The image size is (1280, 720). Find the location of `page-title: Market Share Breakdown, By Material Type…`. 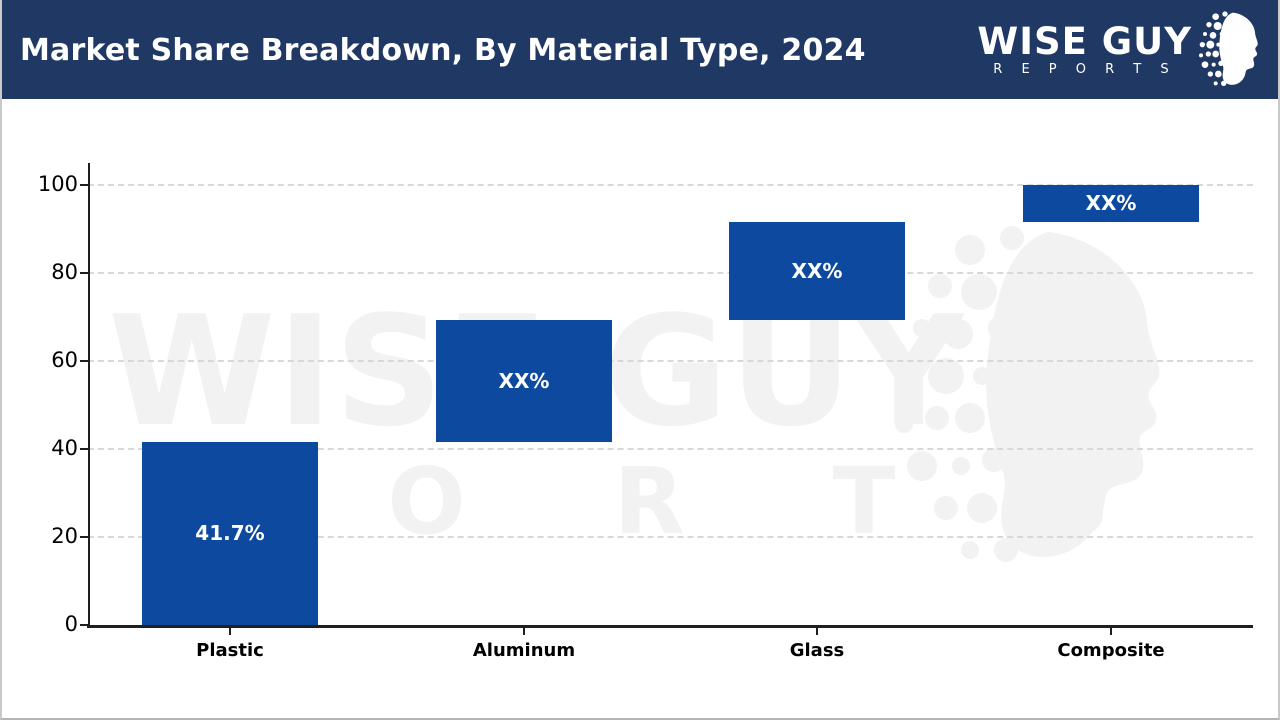

page-title: Market Share Breakdown, By Material Type… is located at coordinates (443, 50).